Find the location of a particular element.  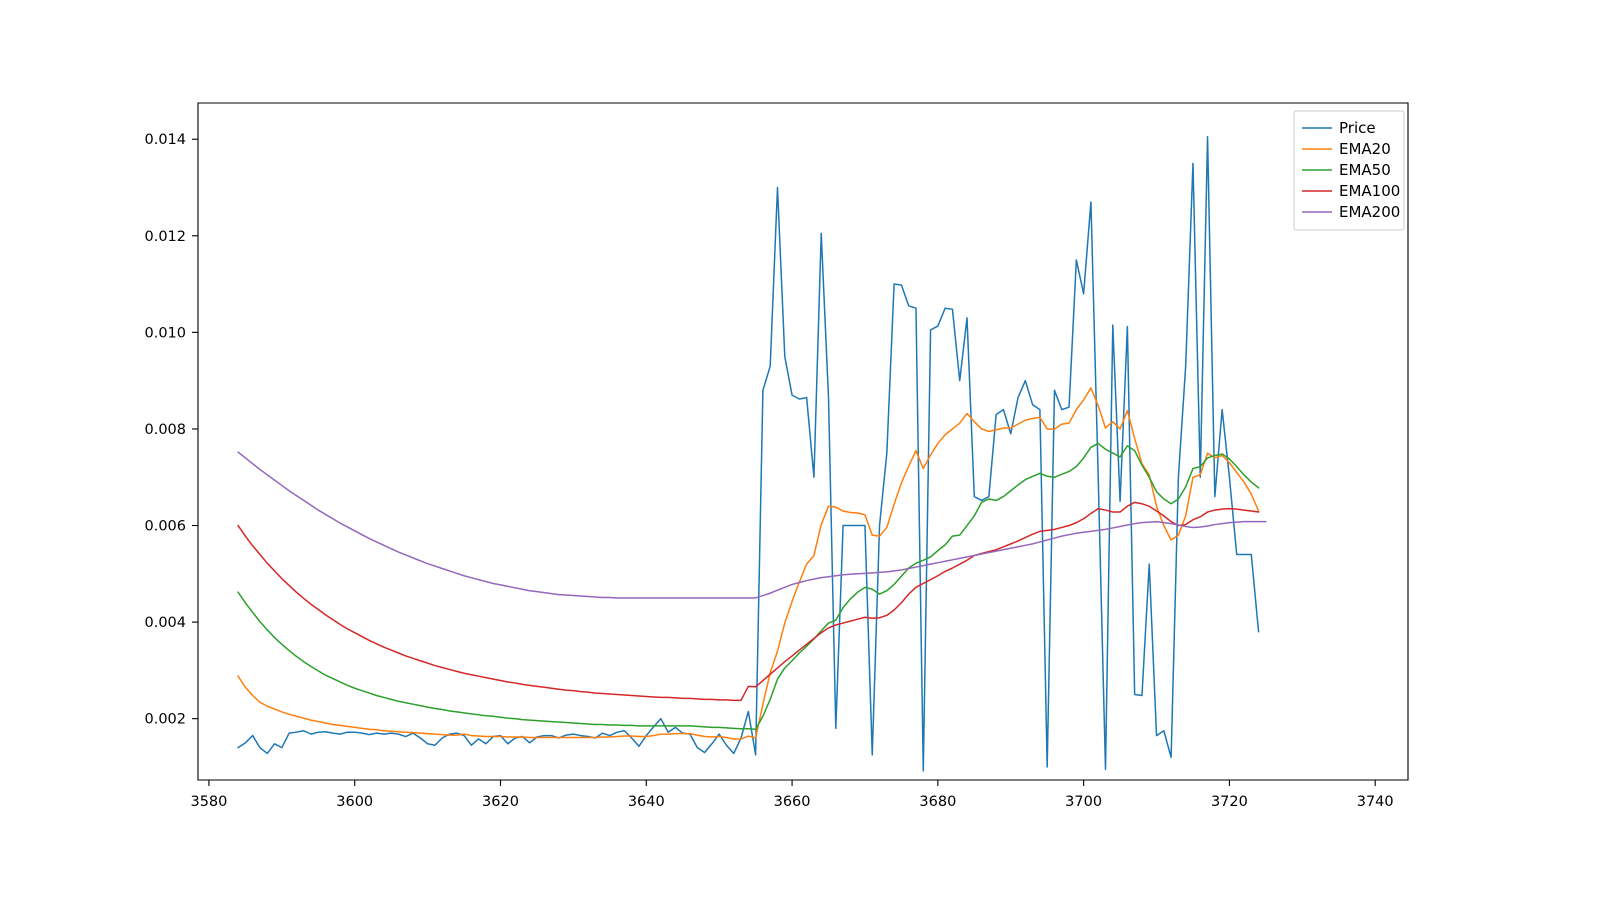

y-axis-ticks: 0.002 0.004 0.006 0.008 0.010 0.012 0.014 is located at coordinates (171, 430).